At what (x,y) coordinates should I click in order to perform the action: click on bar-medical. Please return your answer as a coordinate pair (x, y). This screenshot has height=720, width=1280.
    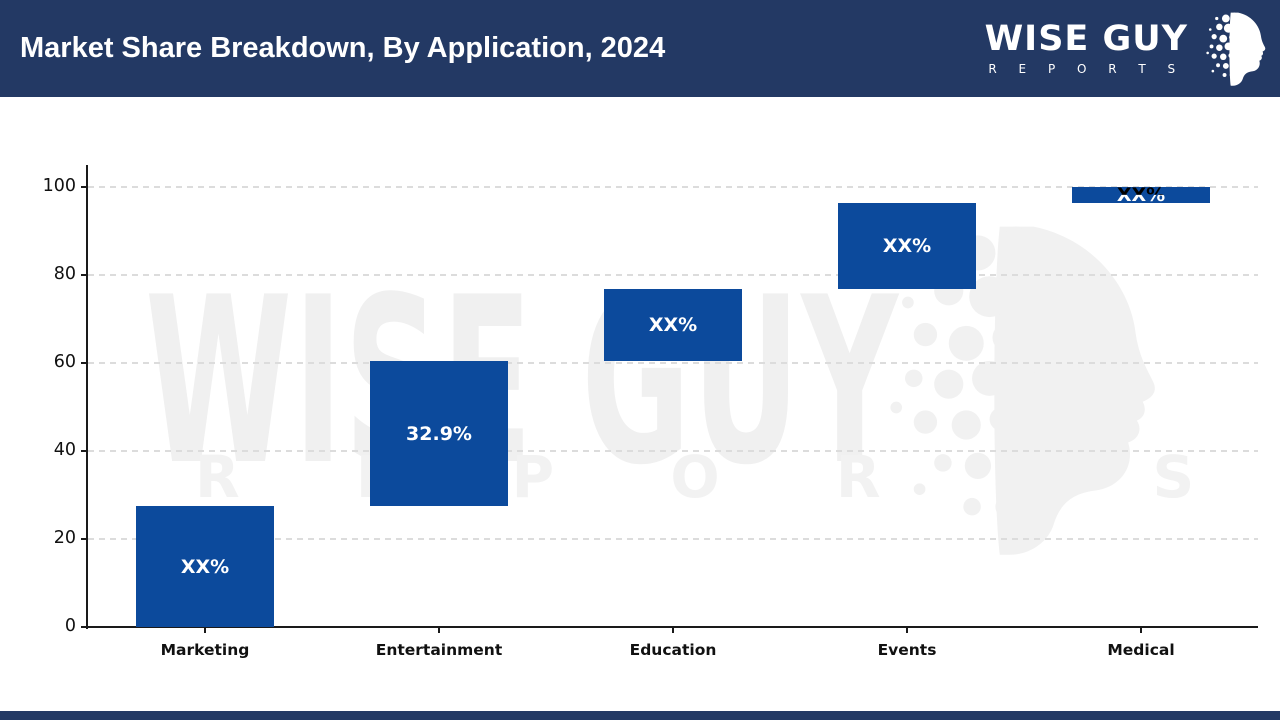
    Looking at the image, I should click on (1141, 195).